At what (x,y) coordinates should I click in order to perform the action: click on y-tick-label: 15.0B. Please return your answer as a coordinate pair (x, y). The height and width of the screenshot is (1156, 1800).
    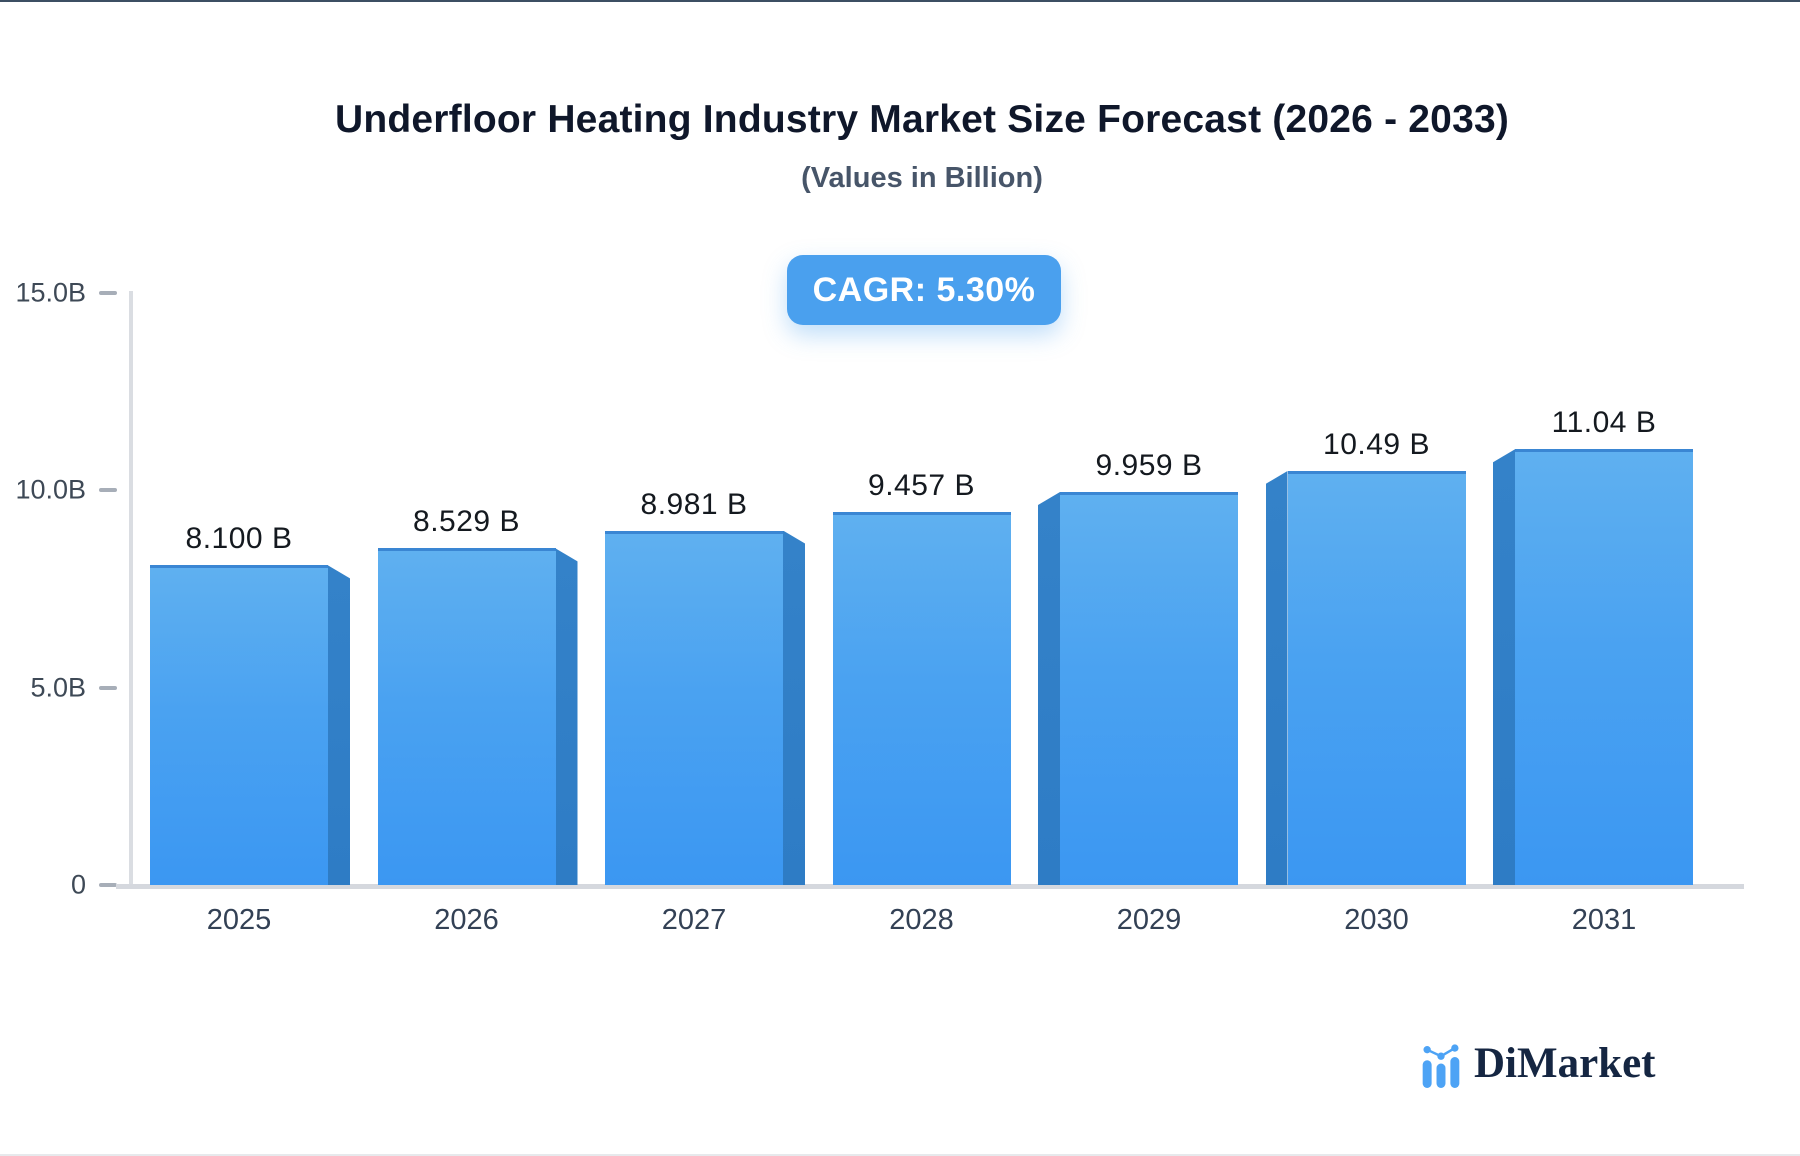
    Looking at the image, I should click on (50, 292).